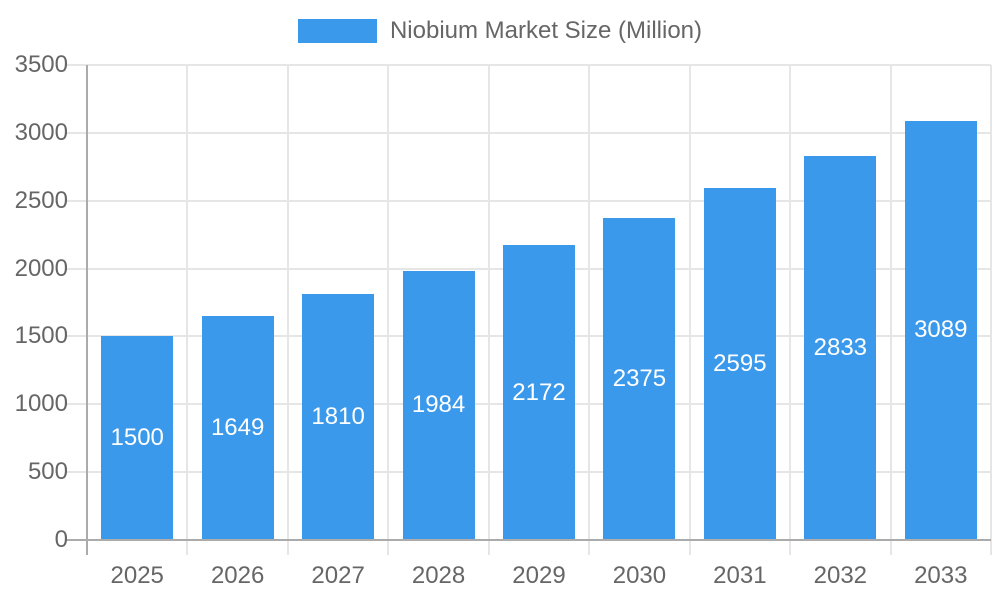 This screenshot has width=1000, height=600. I want to click on bar-2029, so click(539, 392).